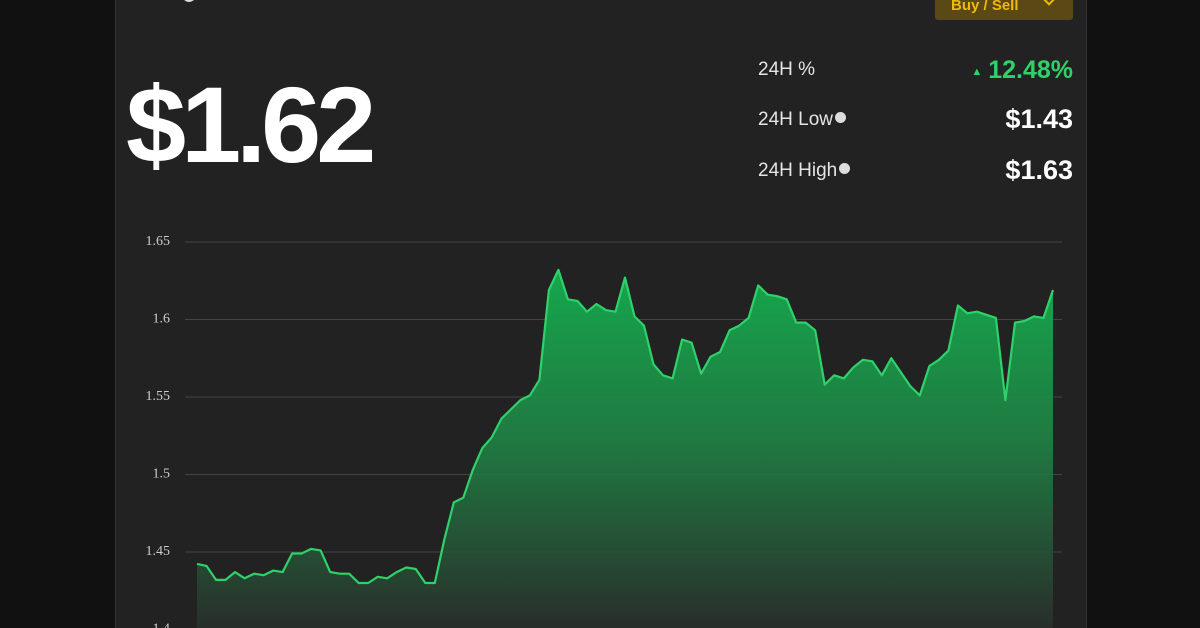  I want to click on y-tick-label: 1.45, so click(158, 551).